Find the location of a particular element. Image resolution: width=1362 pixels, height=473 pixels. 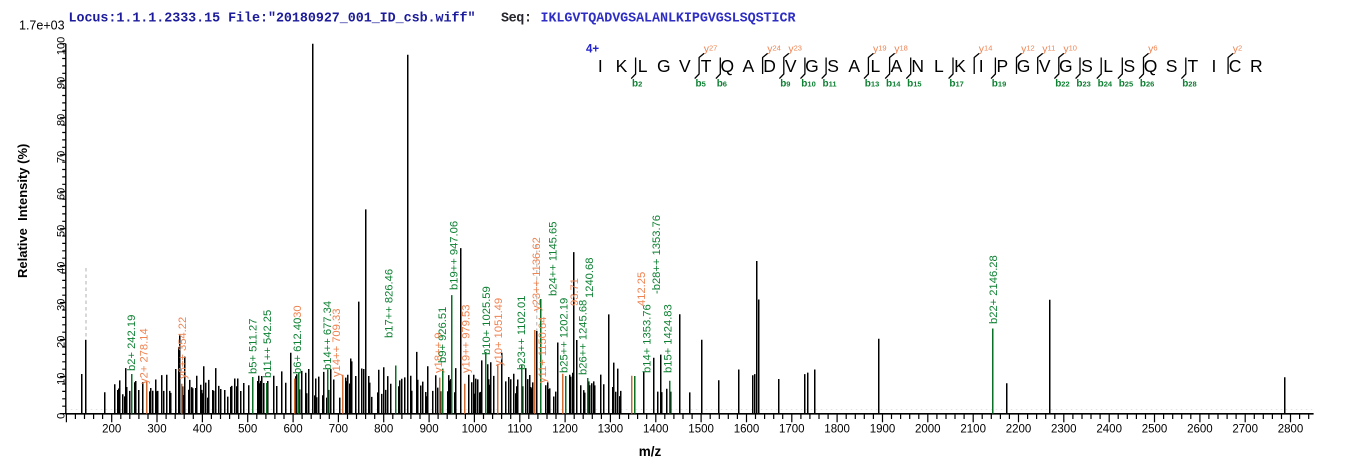

svg-text: b19++ 947.06 is located at coordinates (455, 255).